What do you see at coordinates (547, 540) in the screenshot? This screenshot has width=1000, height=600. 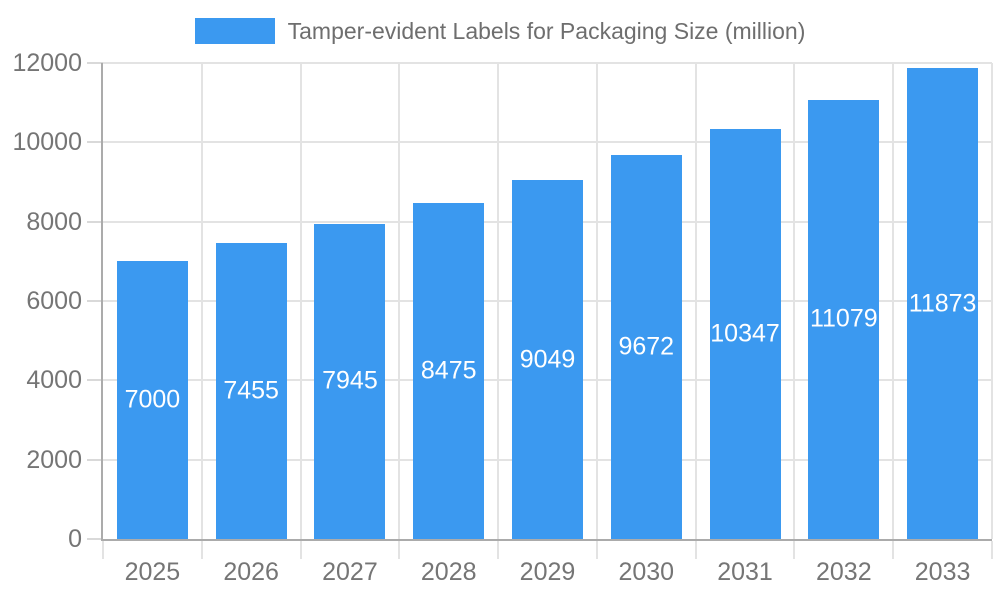 I see `x-axis-line` at bounding box center [547, 540].